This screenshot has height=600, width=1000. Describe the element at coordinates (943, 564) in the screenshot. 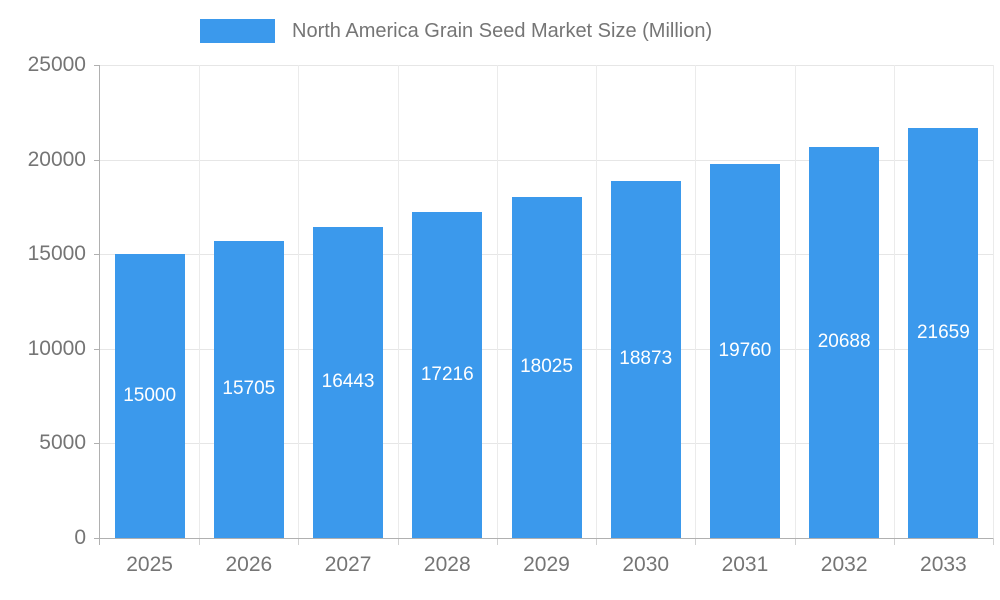

I see `x-axis-label: 2033` at that location.